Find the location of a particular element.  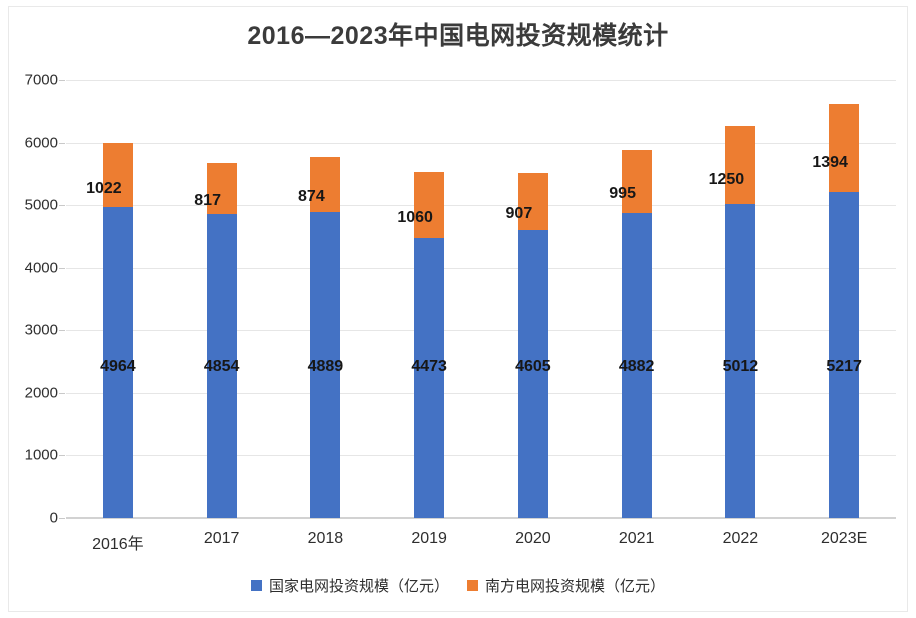

legend-item: 南方电网投资规模（亿元） is located at coordinates (566, 585).